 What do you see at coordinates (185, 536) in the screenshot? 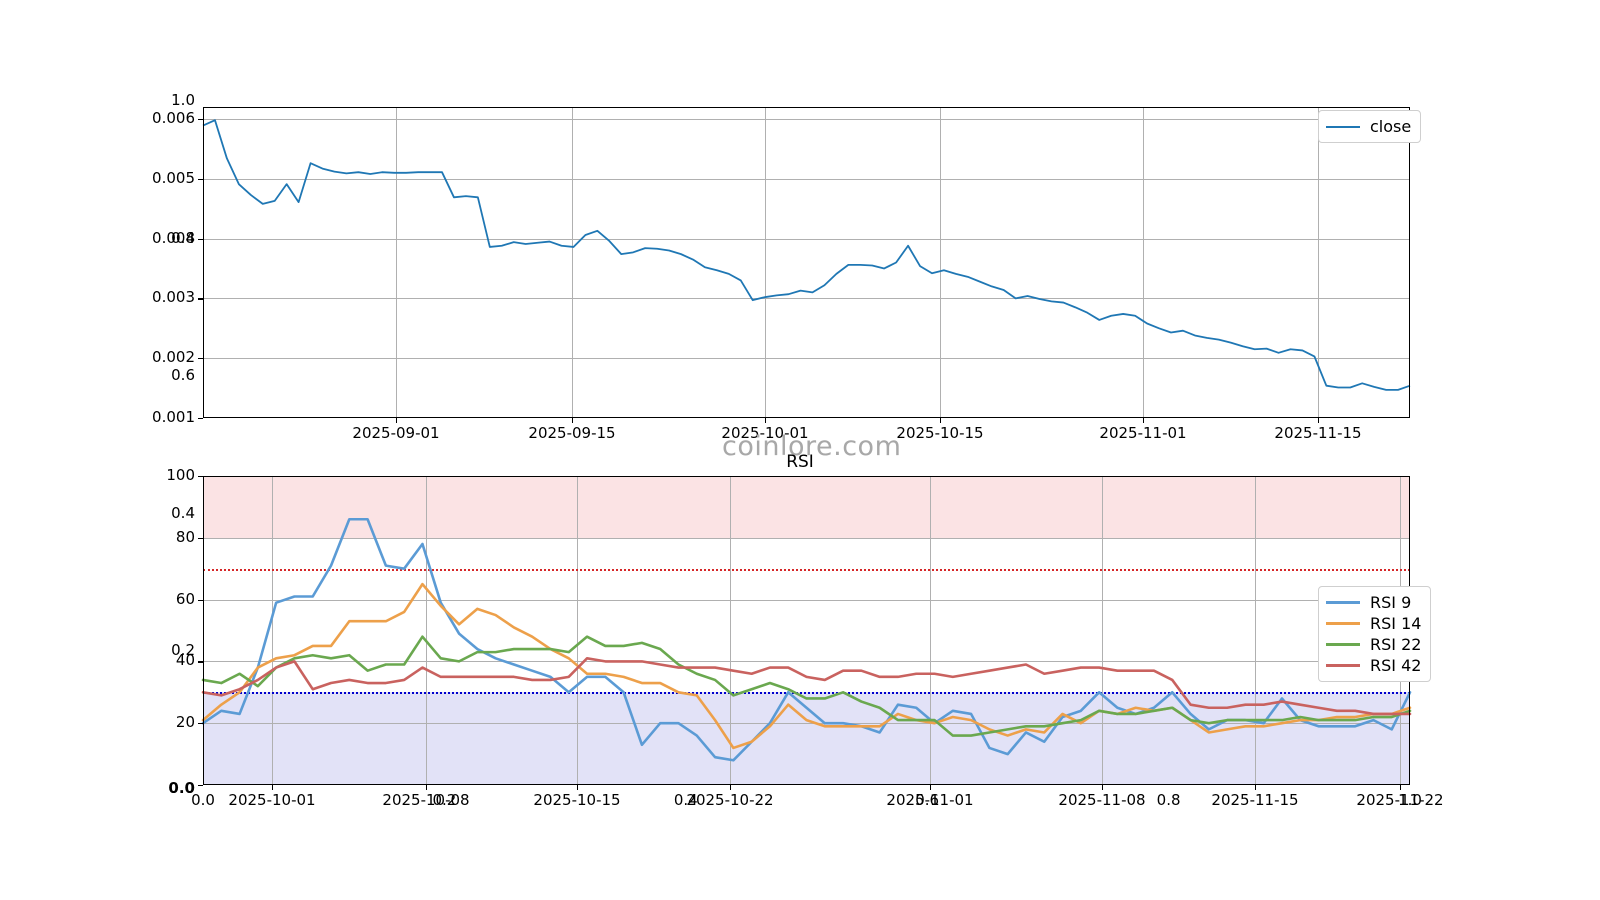
I see `rsi-y-tick: 80` at bounding box center [185, 536].